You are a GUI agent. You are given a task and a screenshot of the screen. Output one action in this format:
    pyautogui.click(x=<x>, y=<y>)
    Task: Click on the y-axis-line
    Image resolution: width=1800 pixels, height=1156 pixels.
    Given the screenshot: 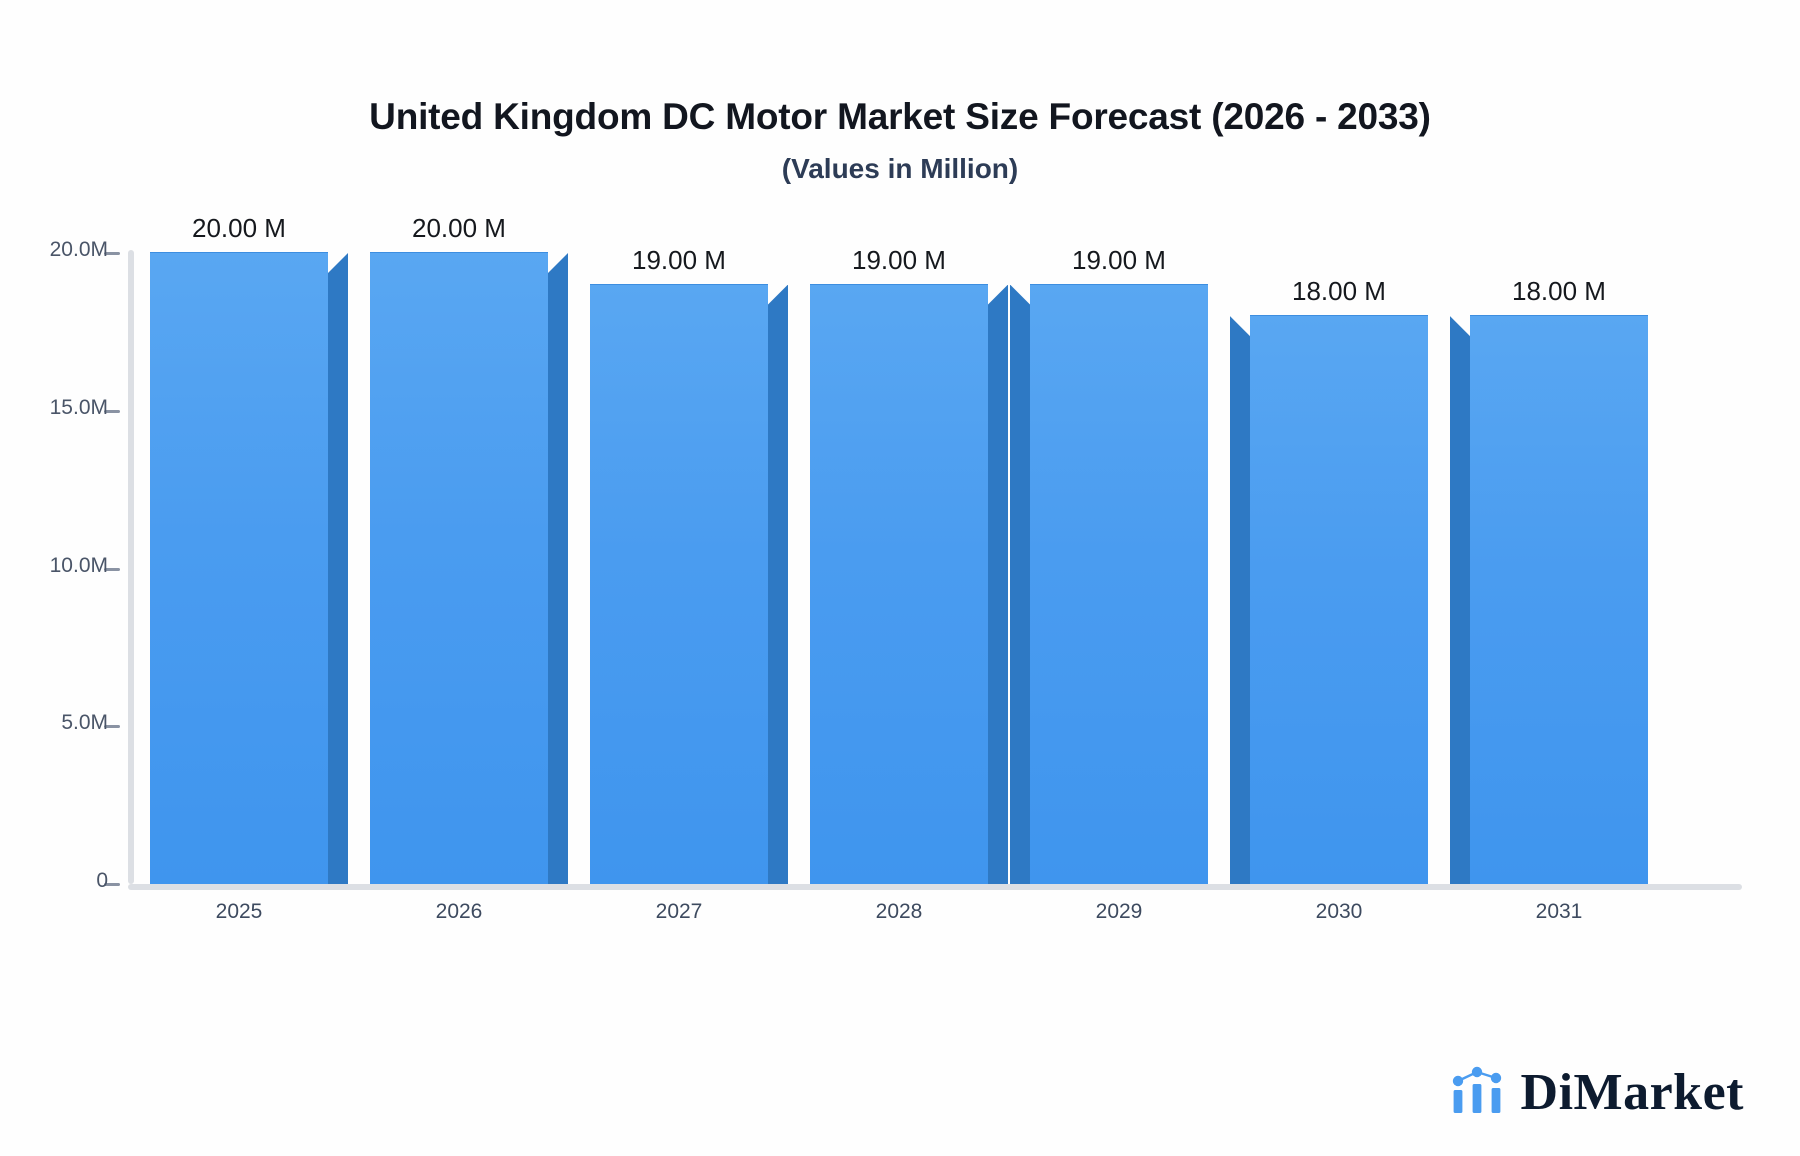 What is the action you would take?
    pyautogui.click(x=131, y=567)
    